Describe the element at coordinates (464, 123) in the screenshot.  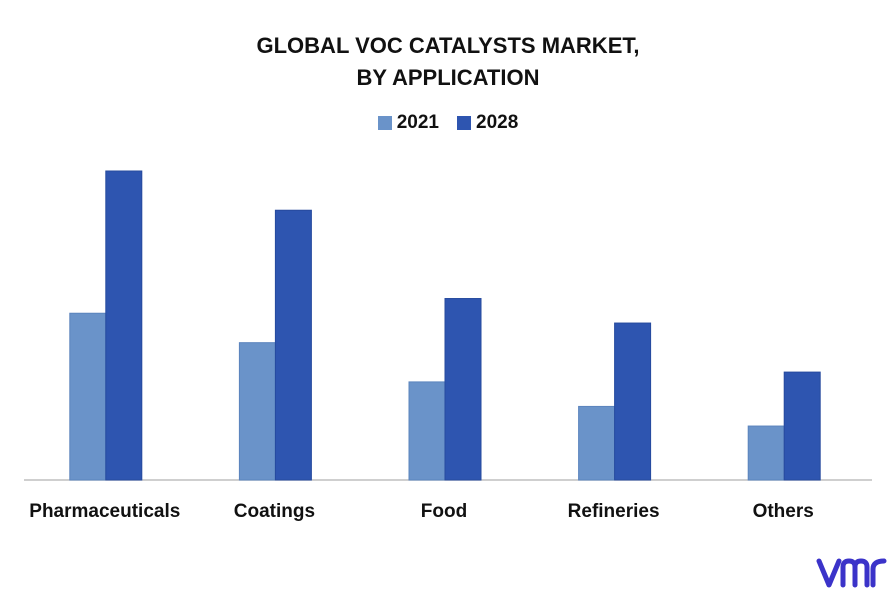
I see `legend-swatch-2028` at that location.